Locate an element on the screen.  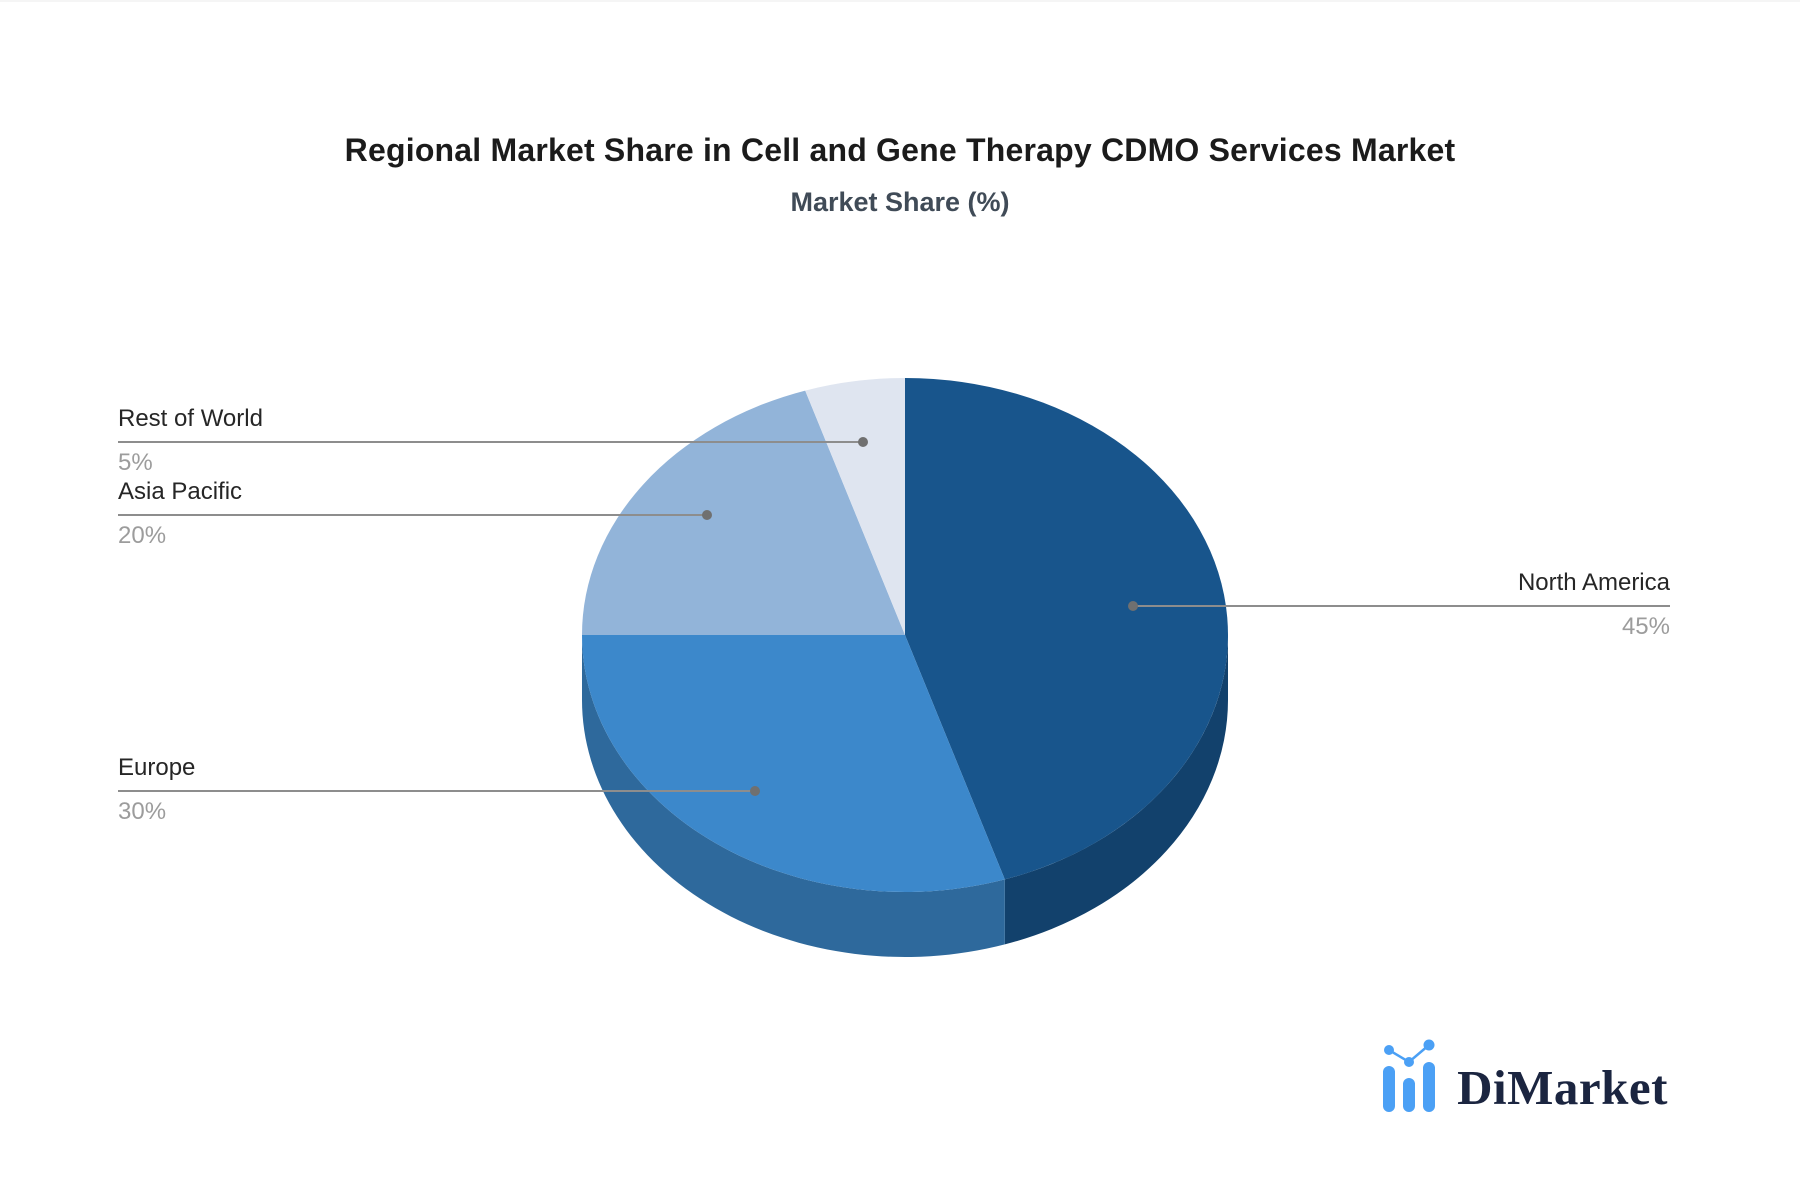
pie-rim-north-america is located at coordinates (1116, 790).